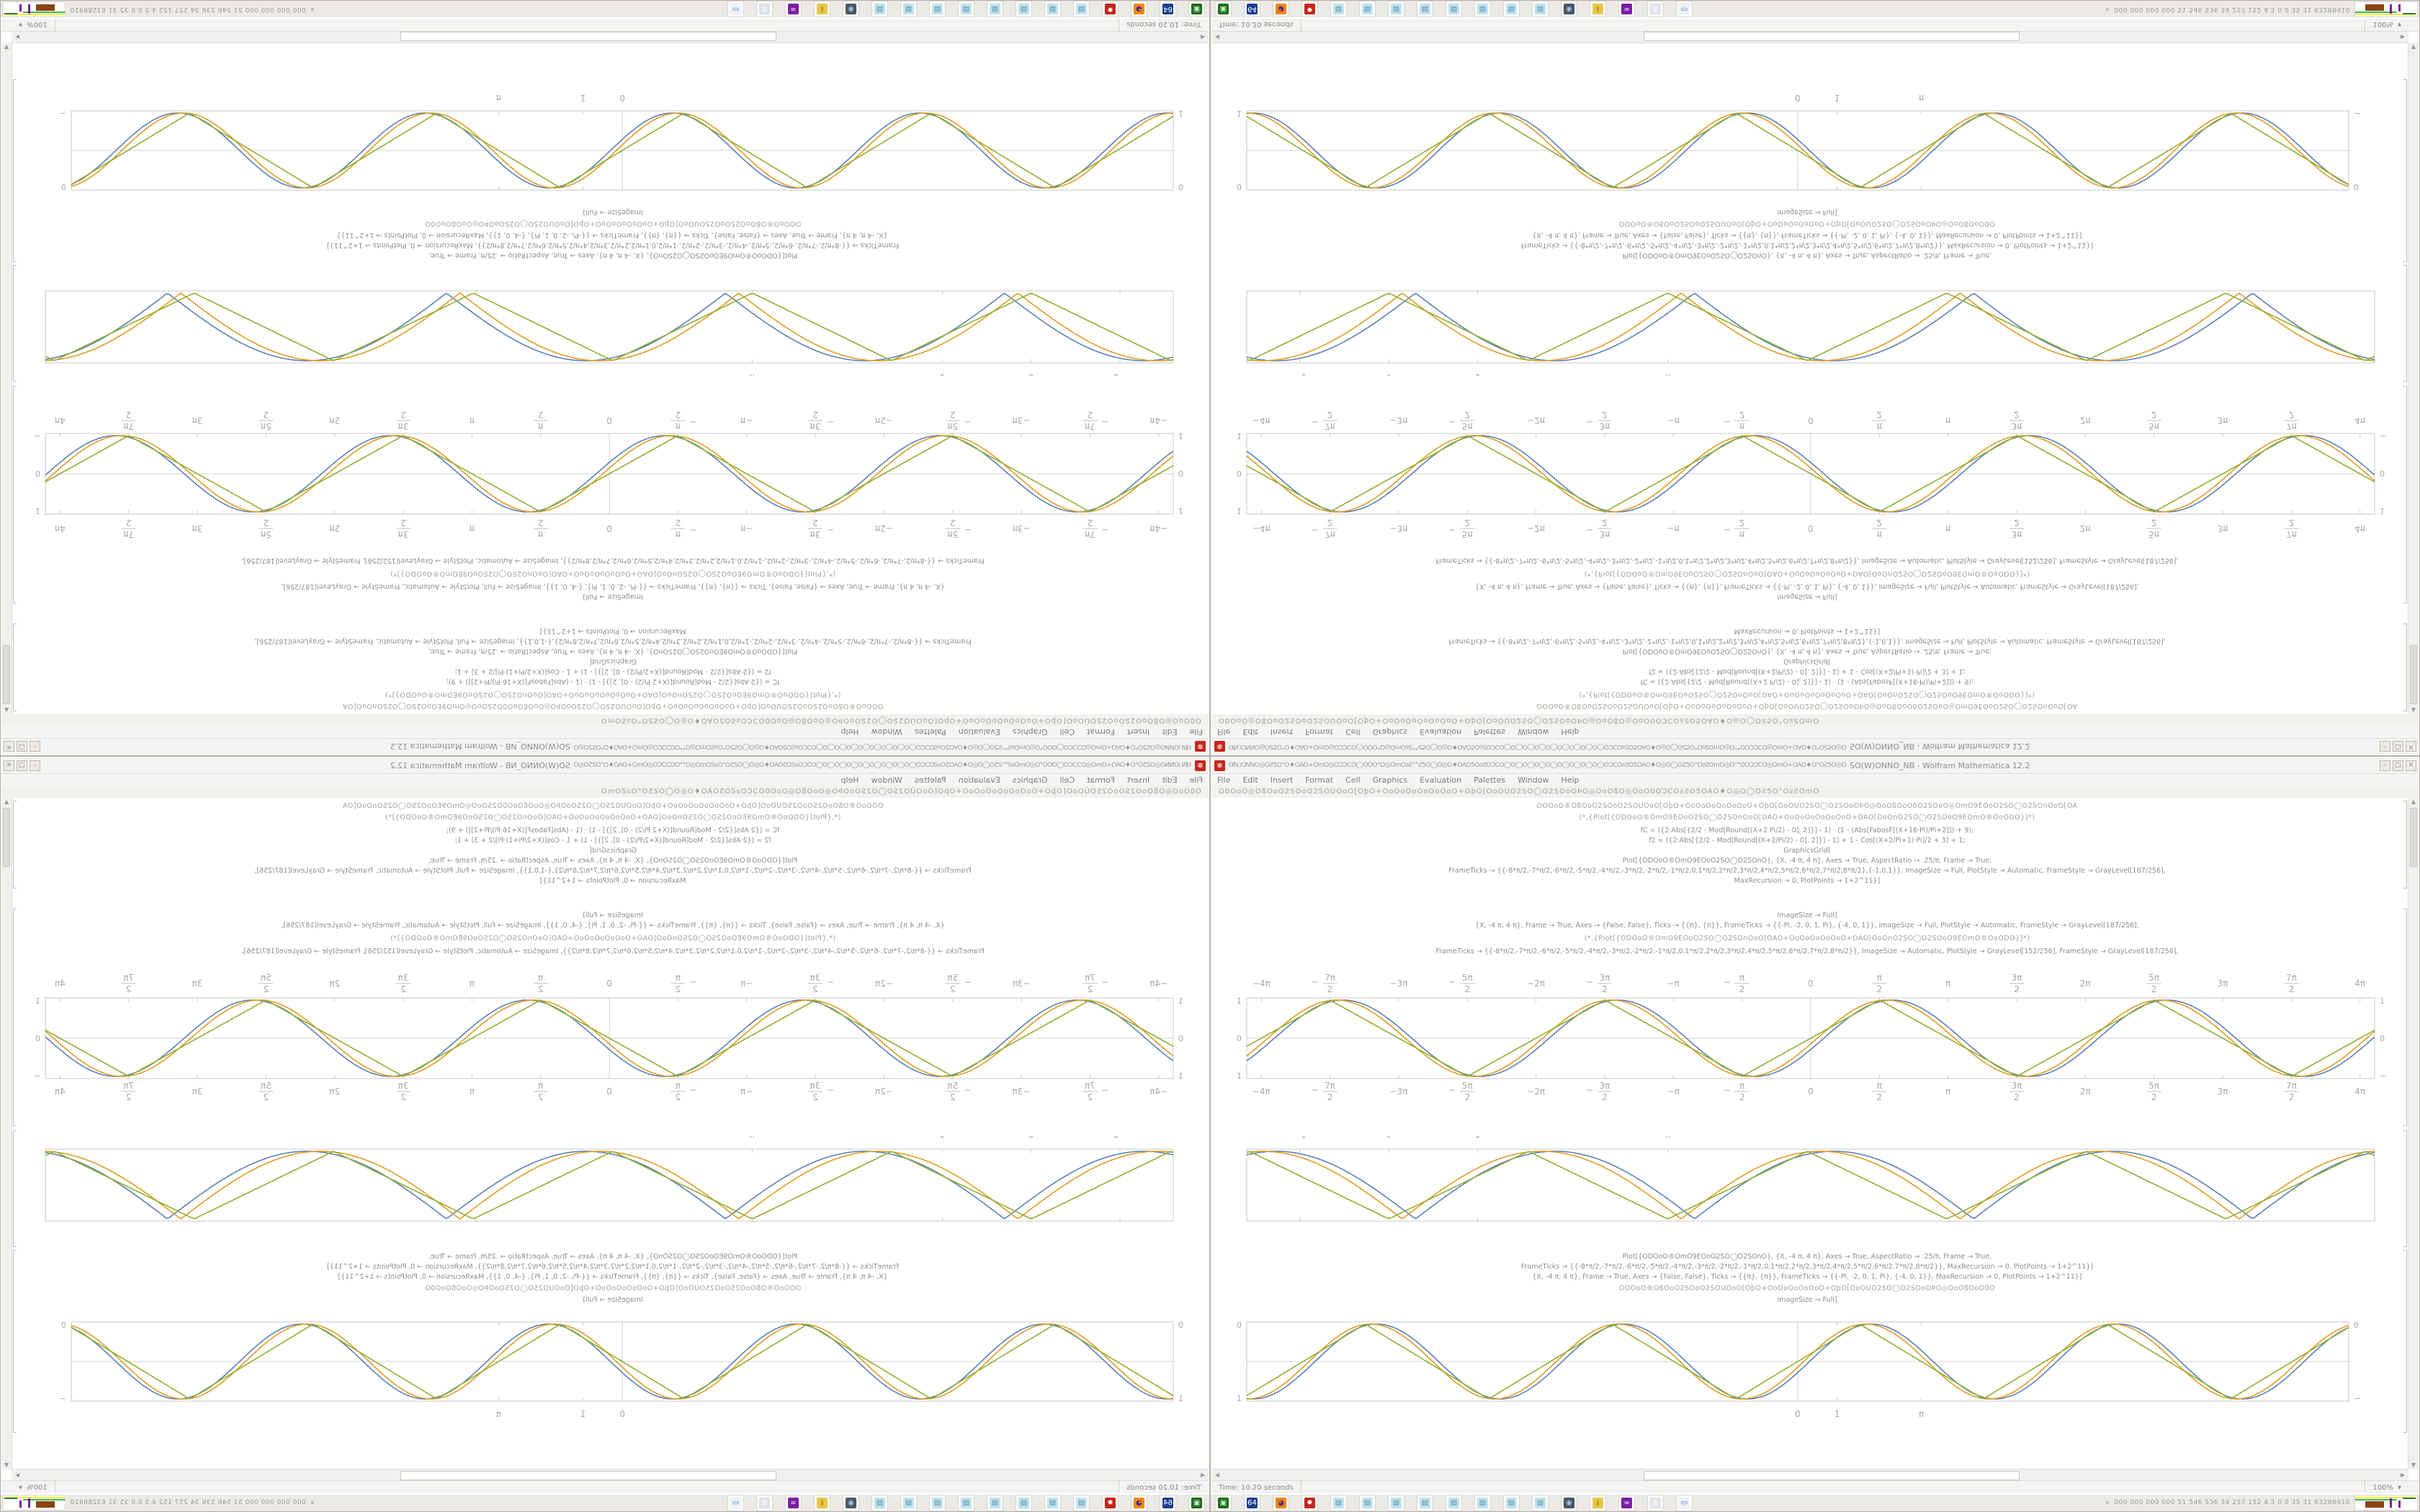 The width and height of the screenshot is (2420, 1512). What do you see at coordinates (9, 746) in the screenshot?
I see `close-button: ✕` at bounding box center [9, 746].